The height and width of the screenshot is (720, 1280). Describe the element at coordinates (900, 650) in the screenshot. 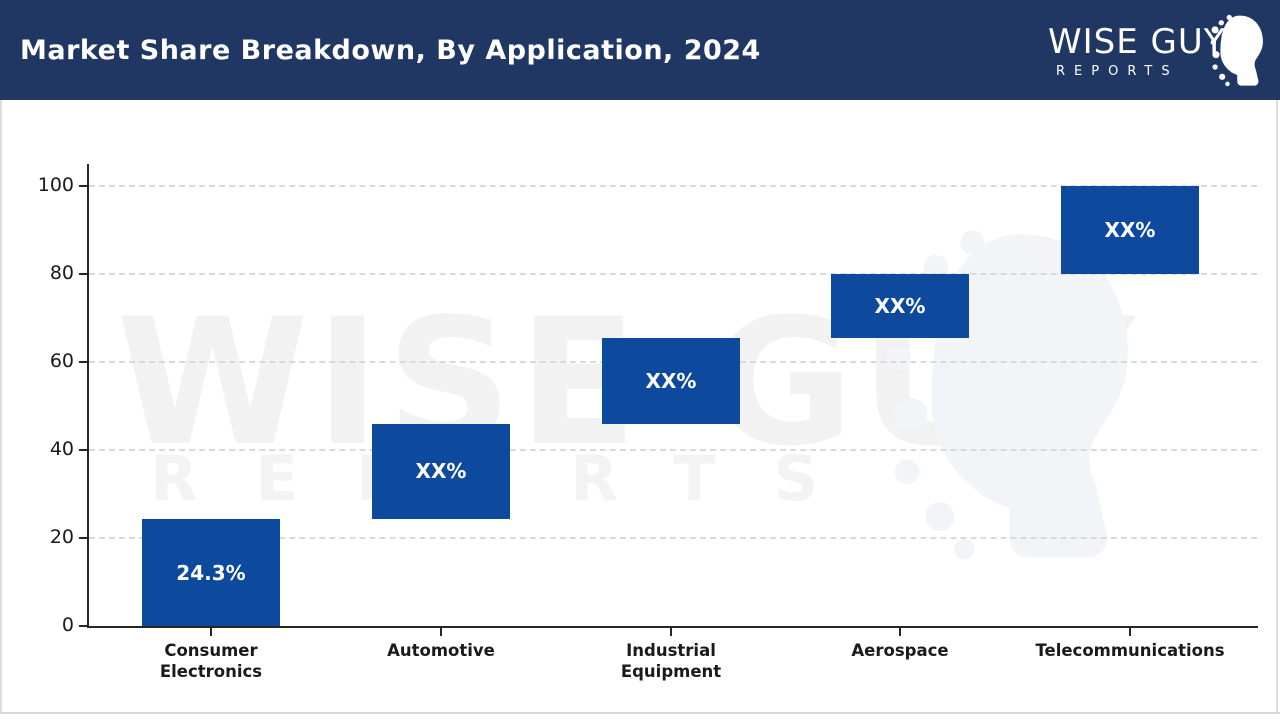

I see `x-axis-label: Aerospace` at that location.